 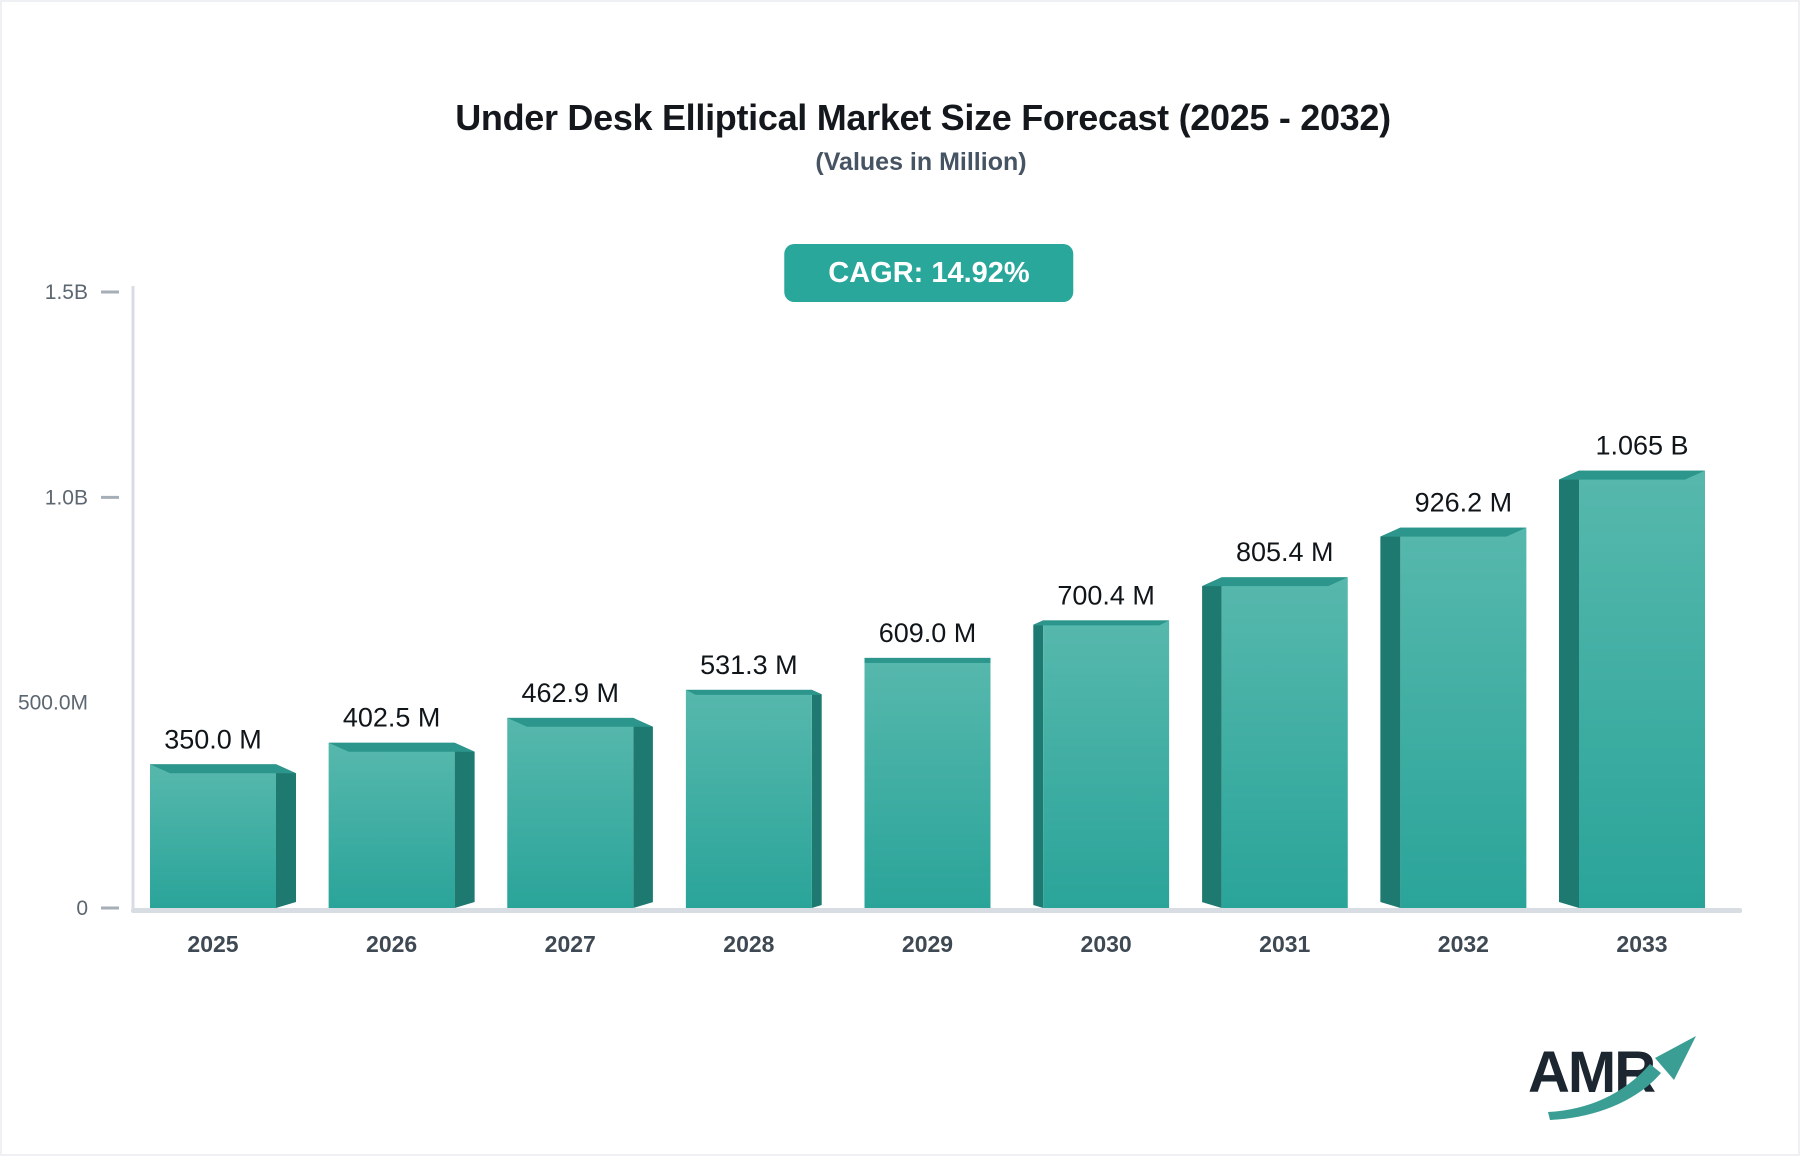 I want to click on bar-group: 700.4 M 2030, so click(x=1101, y=768).